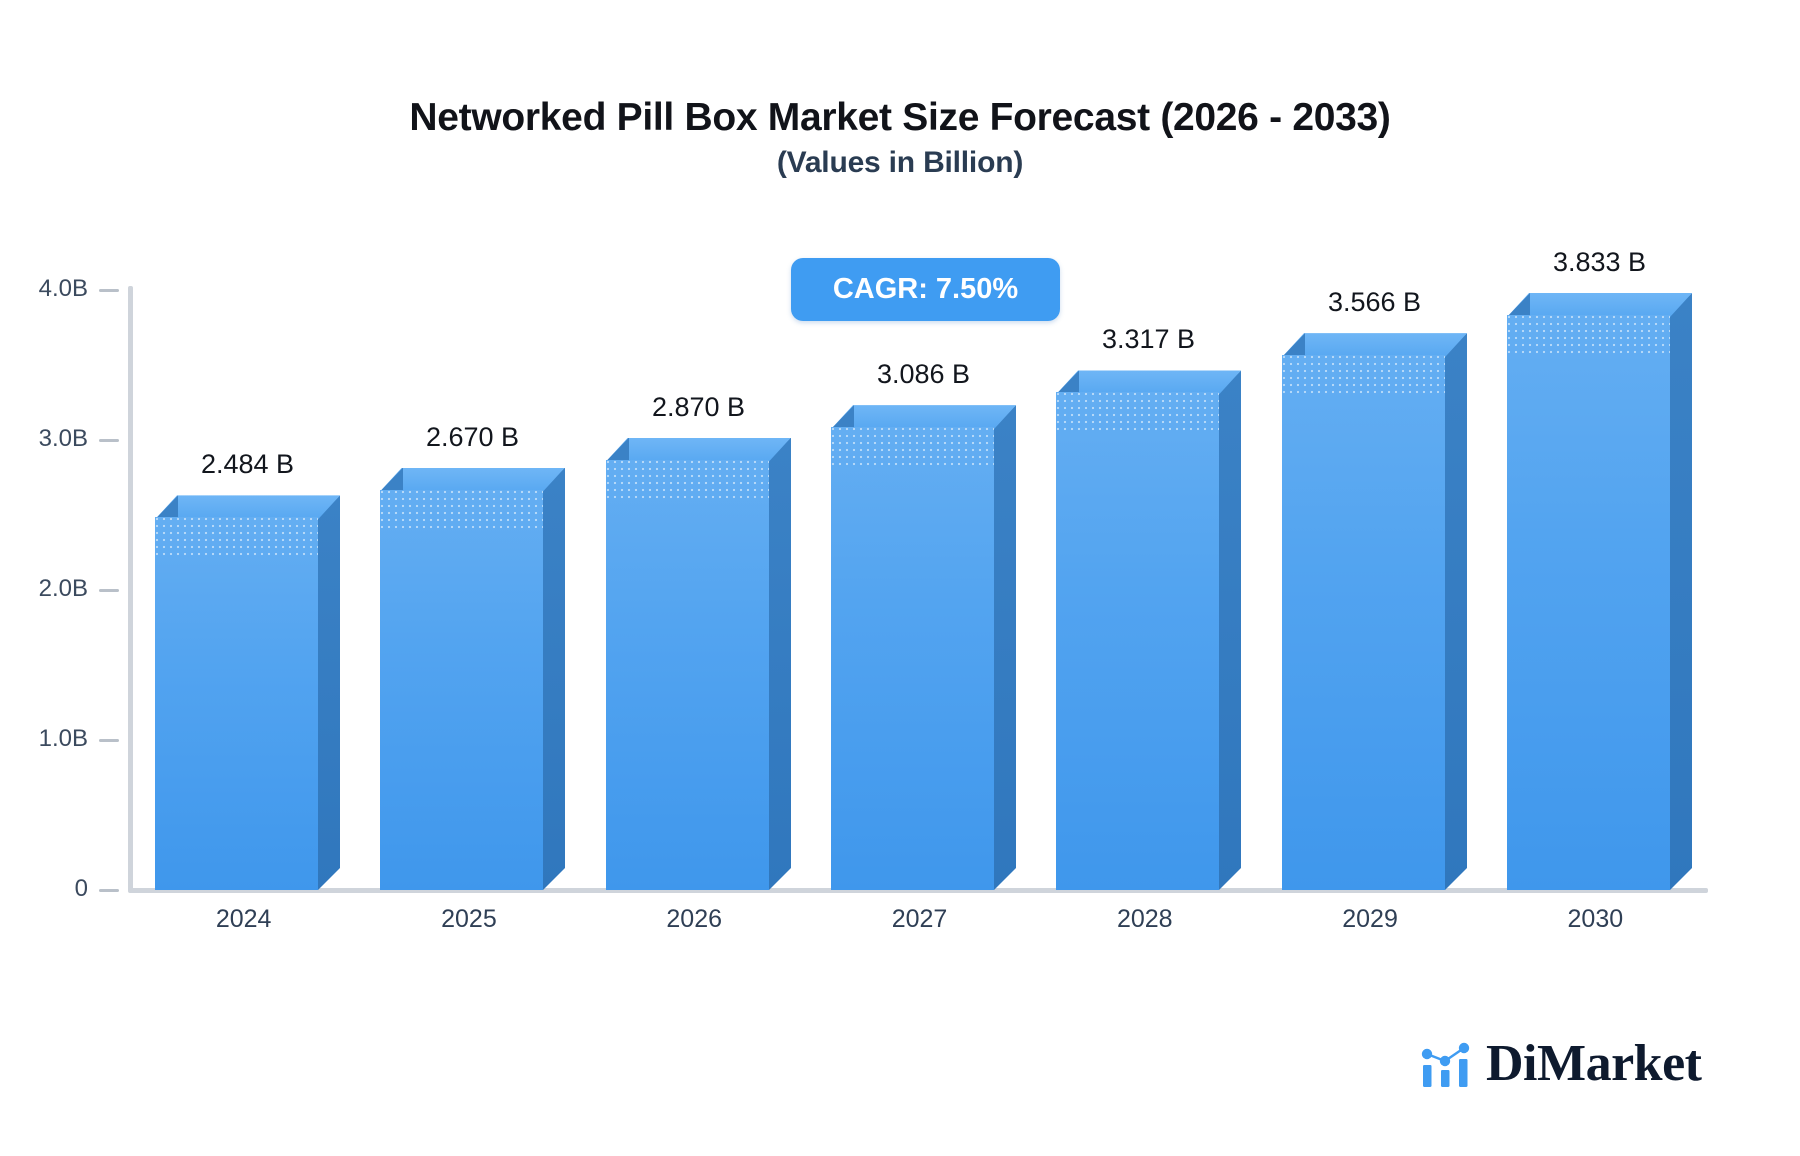 This screenshot has height=1156, width=1800. Describe the element at coordinates (63, 738) in the screenshot. I see `y-axis-tick-label: 1.0B` at that location.